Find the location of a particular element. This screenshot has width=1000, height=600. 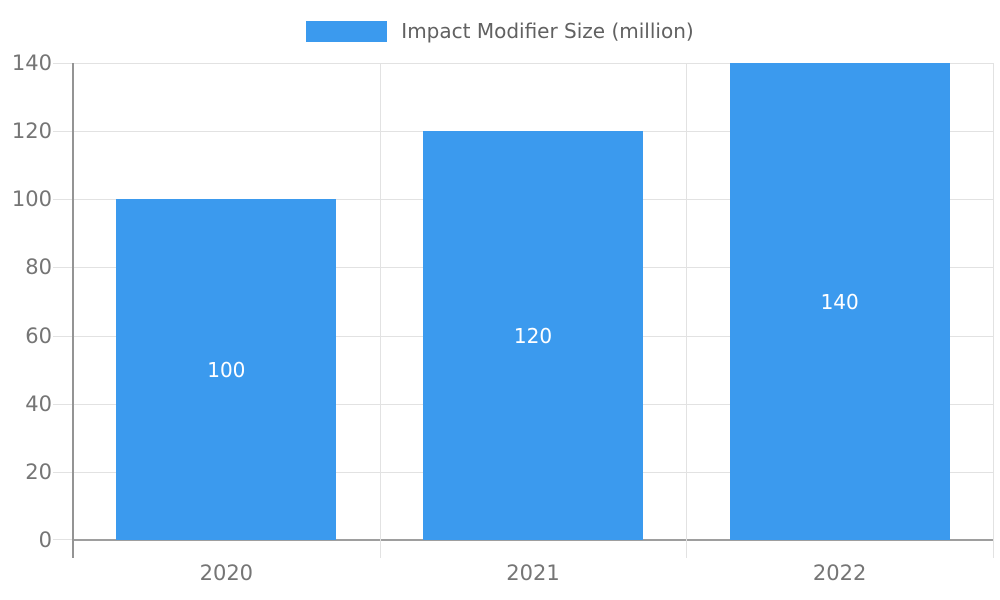

y-axis-tick-label: 120 is located at coordinates (31, 131).